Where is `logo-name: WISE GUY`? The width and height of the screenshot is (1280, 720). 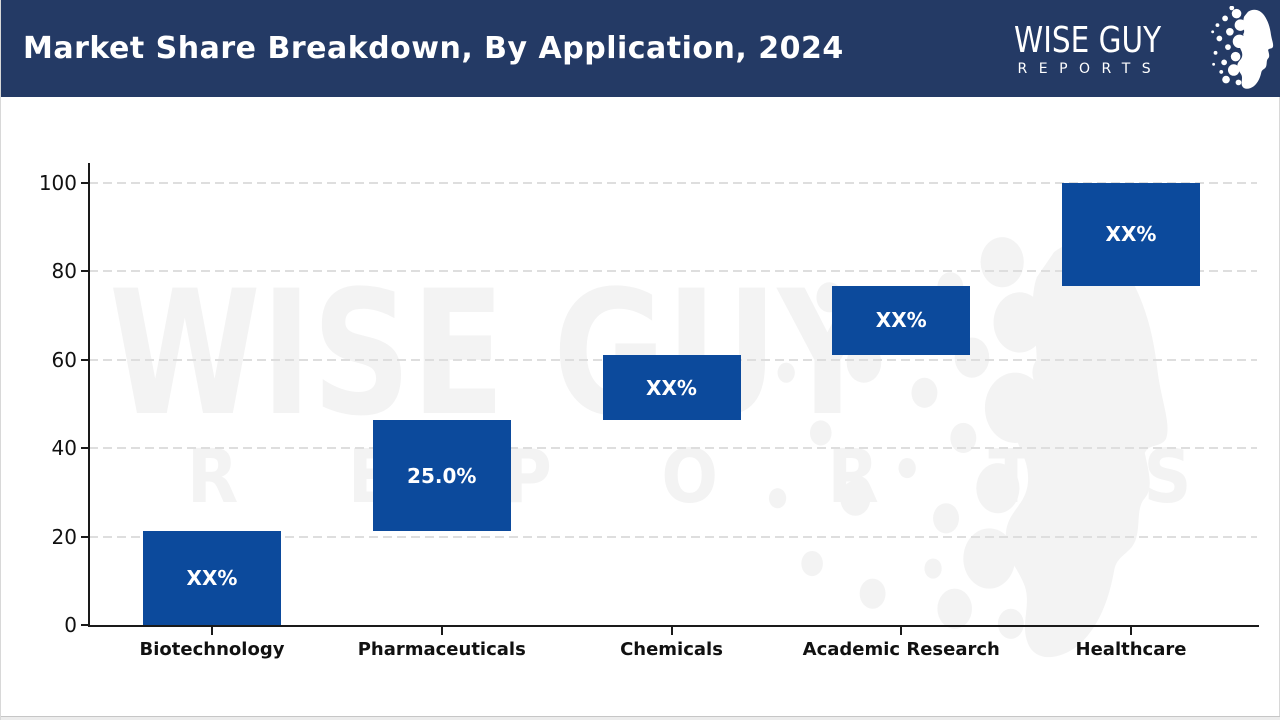
logo-name: WISE GUY is located at coordinates (1087, 40).